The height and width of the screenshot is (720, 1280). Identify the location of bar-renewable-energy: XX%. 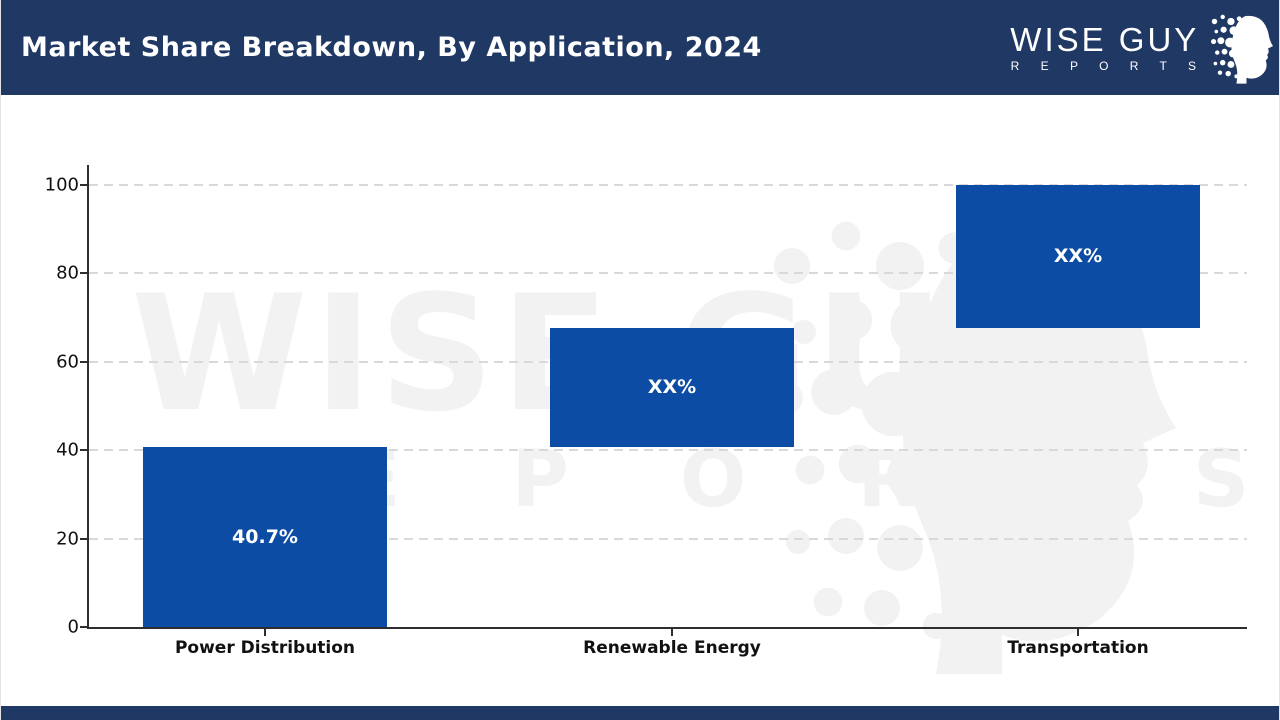
(672, 387).